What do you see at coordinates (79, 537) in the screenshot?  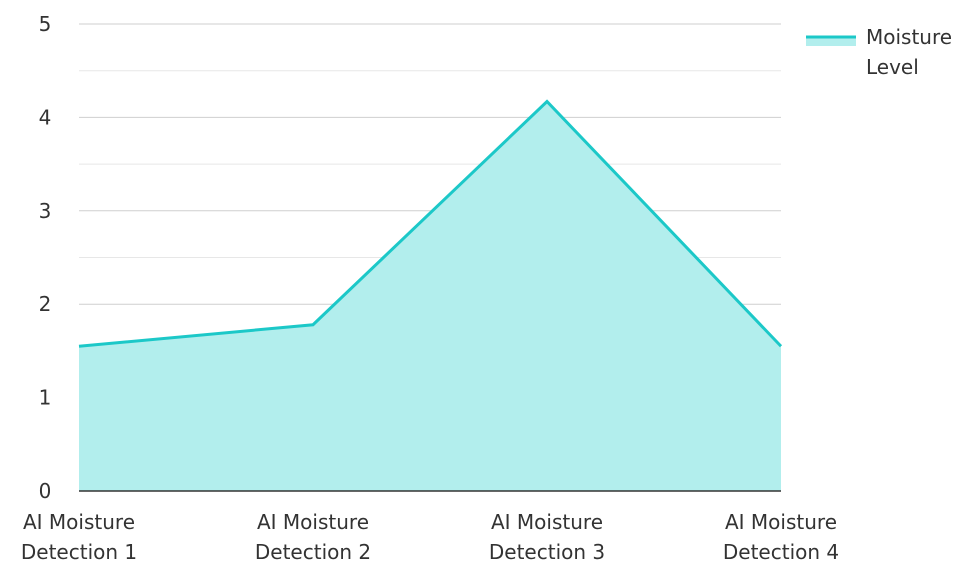 I see `x-tick-label: AI Moisture Detection 1` at bounding box center [79, 537].